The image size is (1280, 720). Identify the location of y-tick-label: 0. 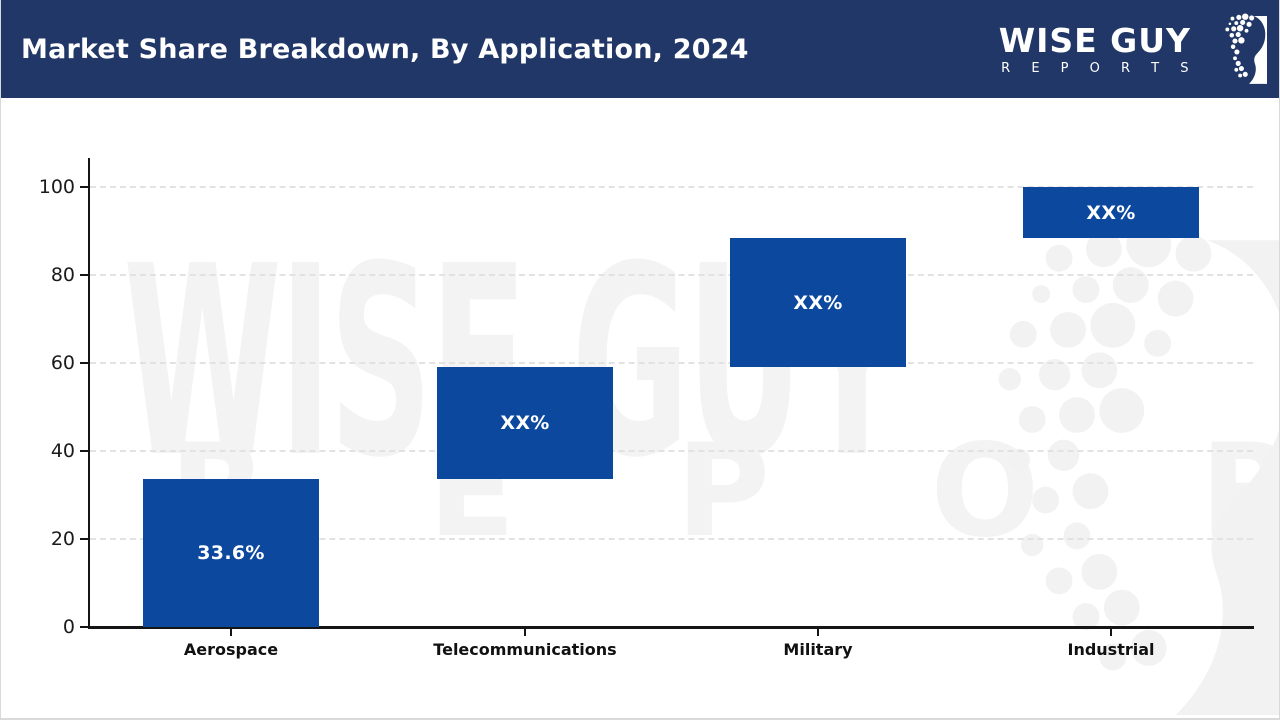
(68, 627).